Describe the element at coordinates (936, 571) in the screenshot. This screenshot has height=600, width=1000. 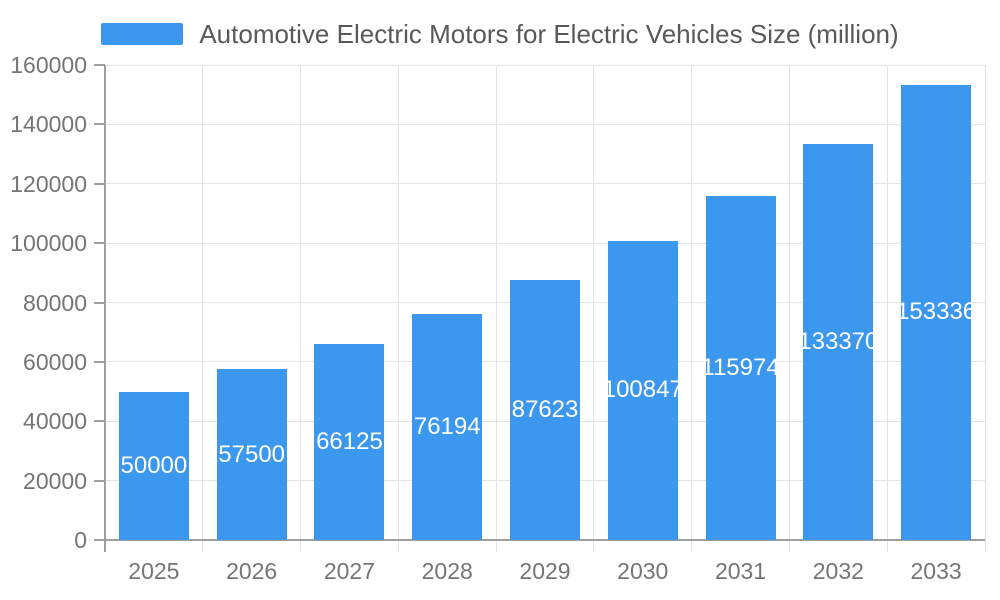
I see `x-axis-label-2033: 2033` at that location.